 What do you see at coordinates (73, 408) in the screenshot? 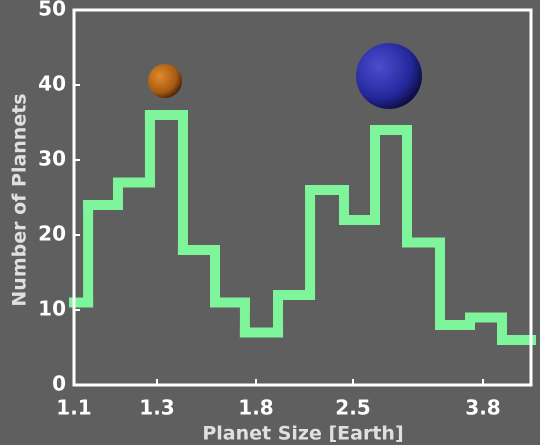
I see `x-tick-label: 1.1` at bounding box center [73, 408].